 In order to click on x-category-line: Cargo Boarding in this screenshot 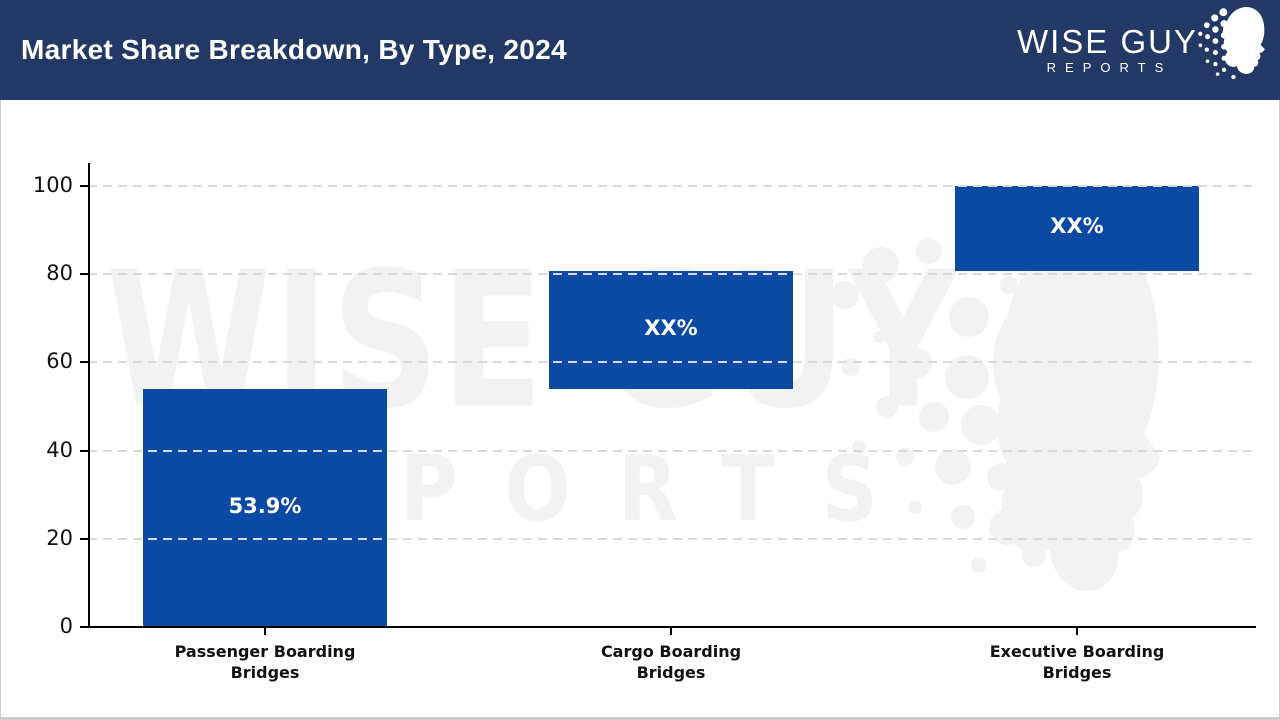, I will do `click(671, 651)`.